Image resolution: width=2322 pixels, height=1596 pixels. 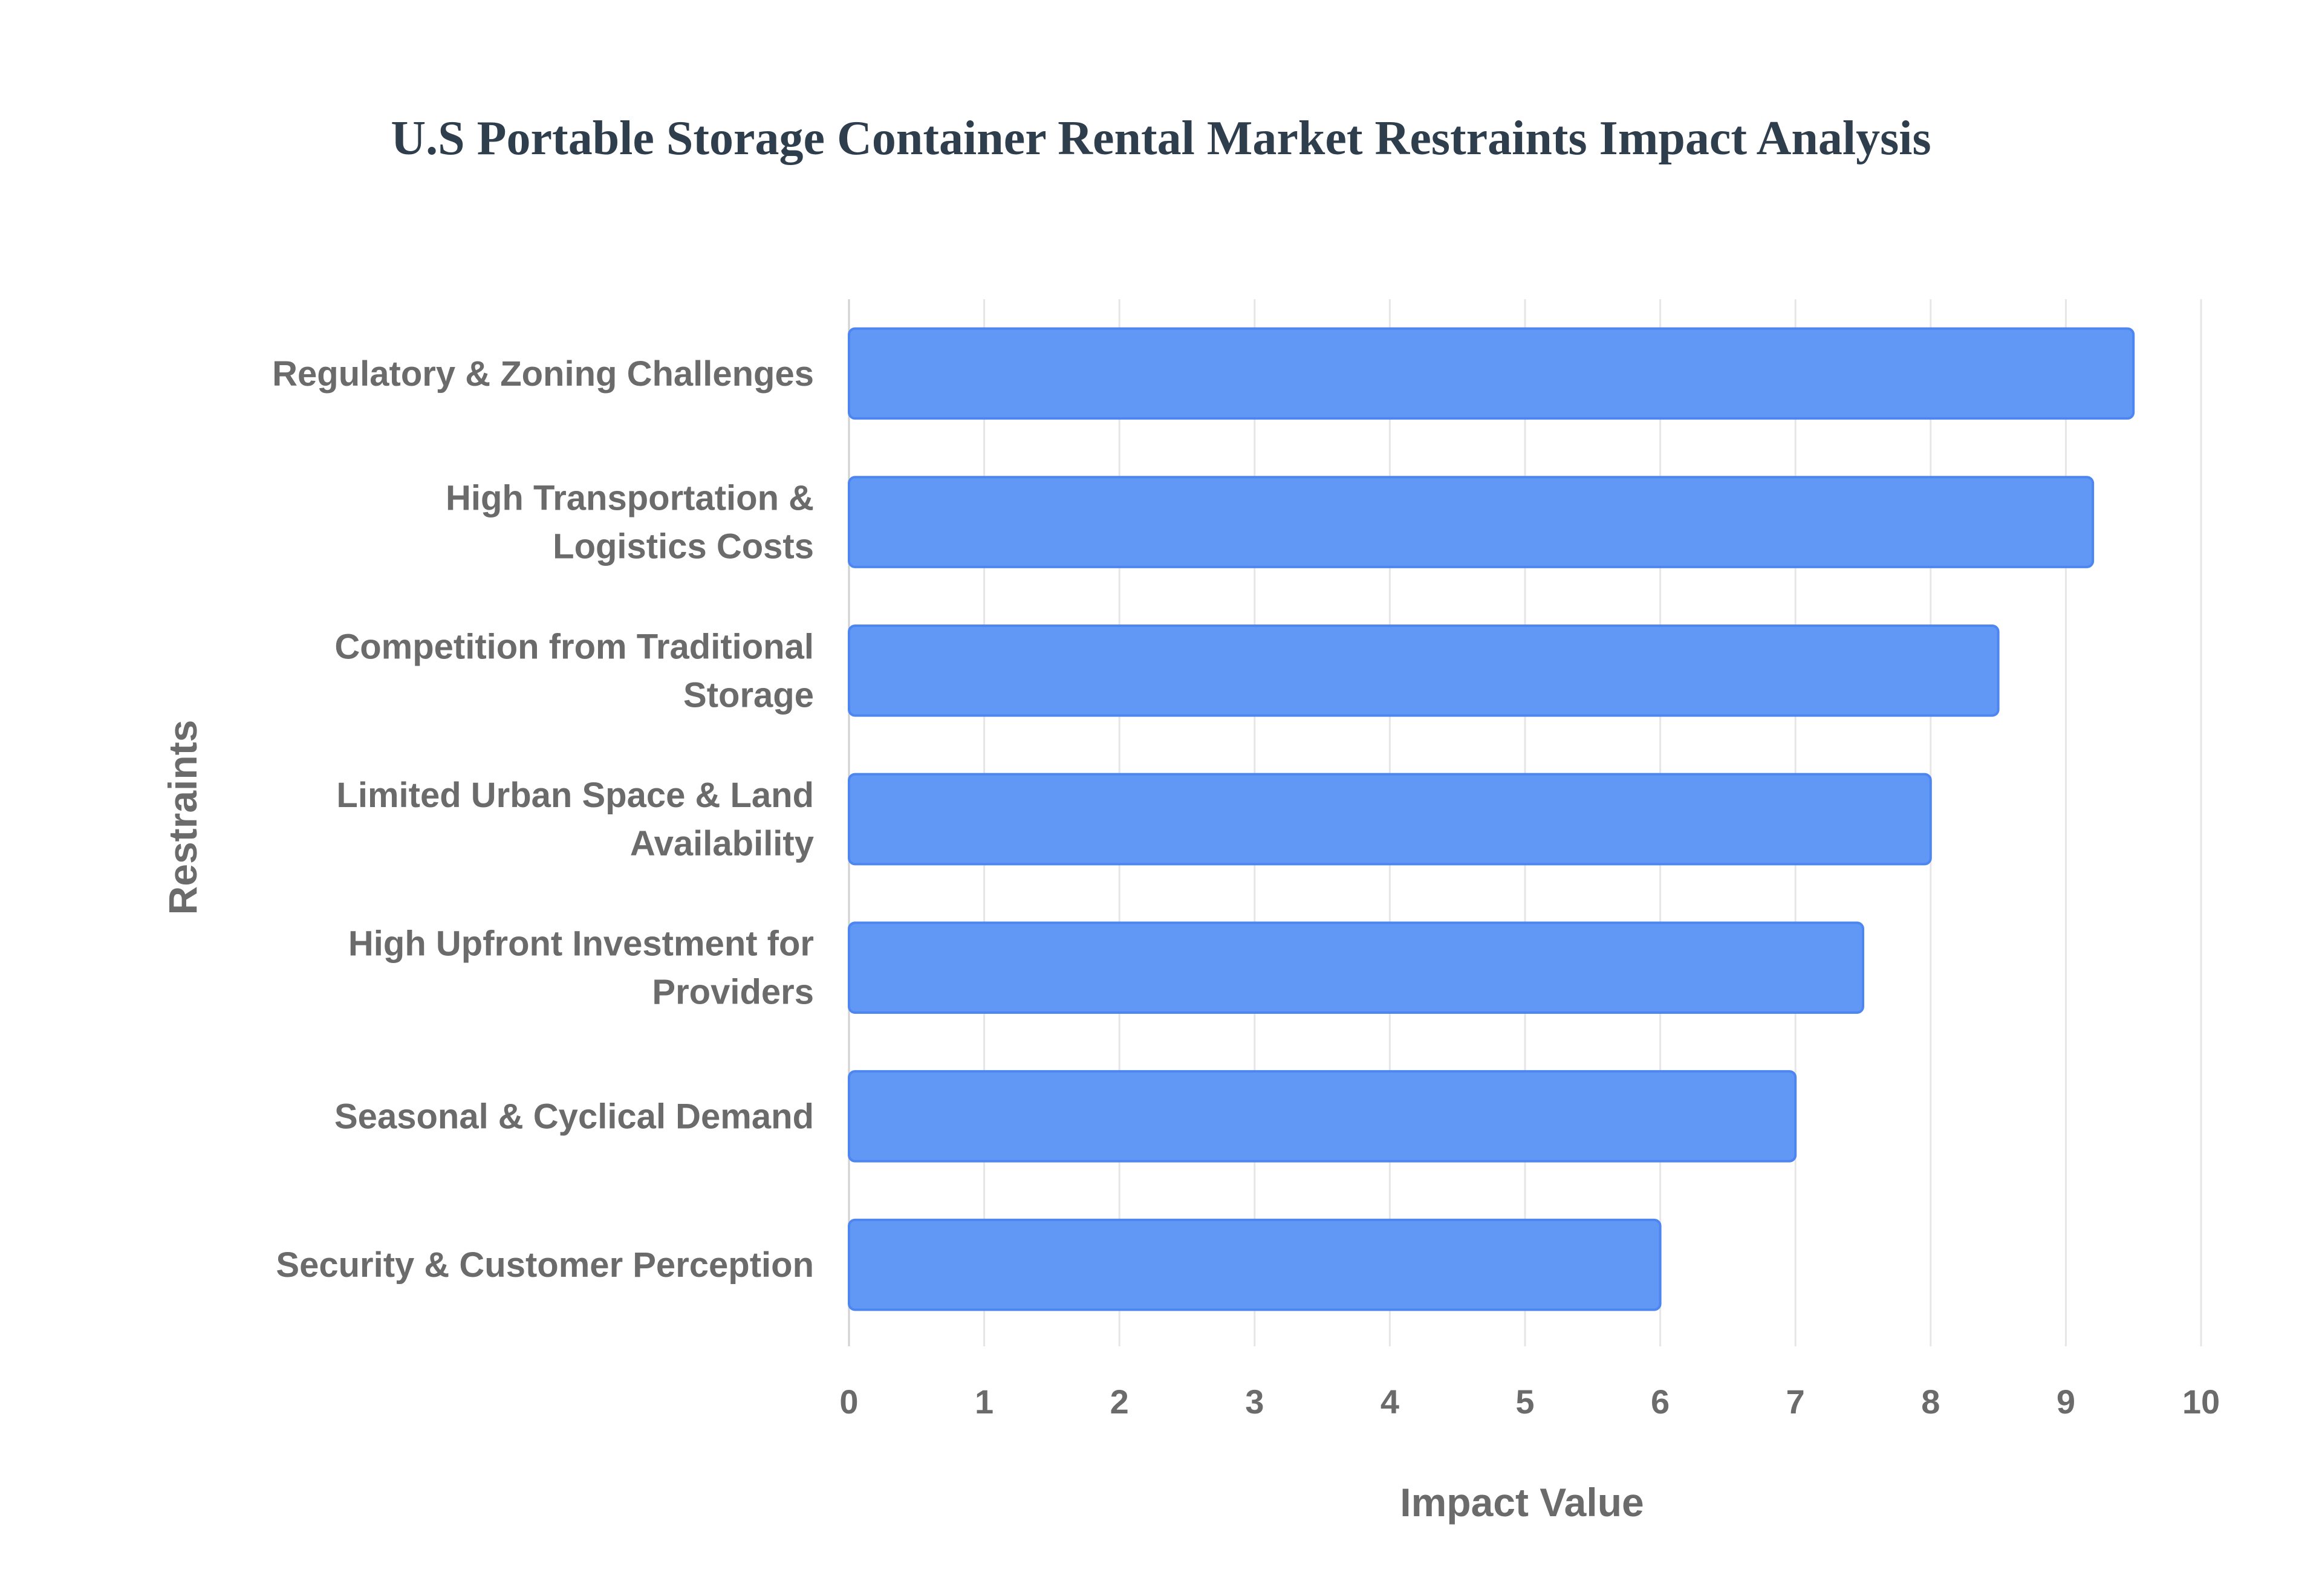 What do you see at coordinates (2201, 1402) in the screenshot?
I see `x-tick-label: 10` at bounding box center [2201, 1402].